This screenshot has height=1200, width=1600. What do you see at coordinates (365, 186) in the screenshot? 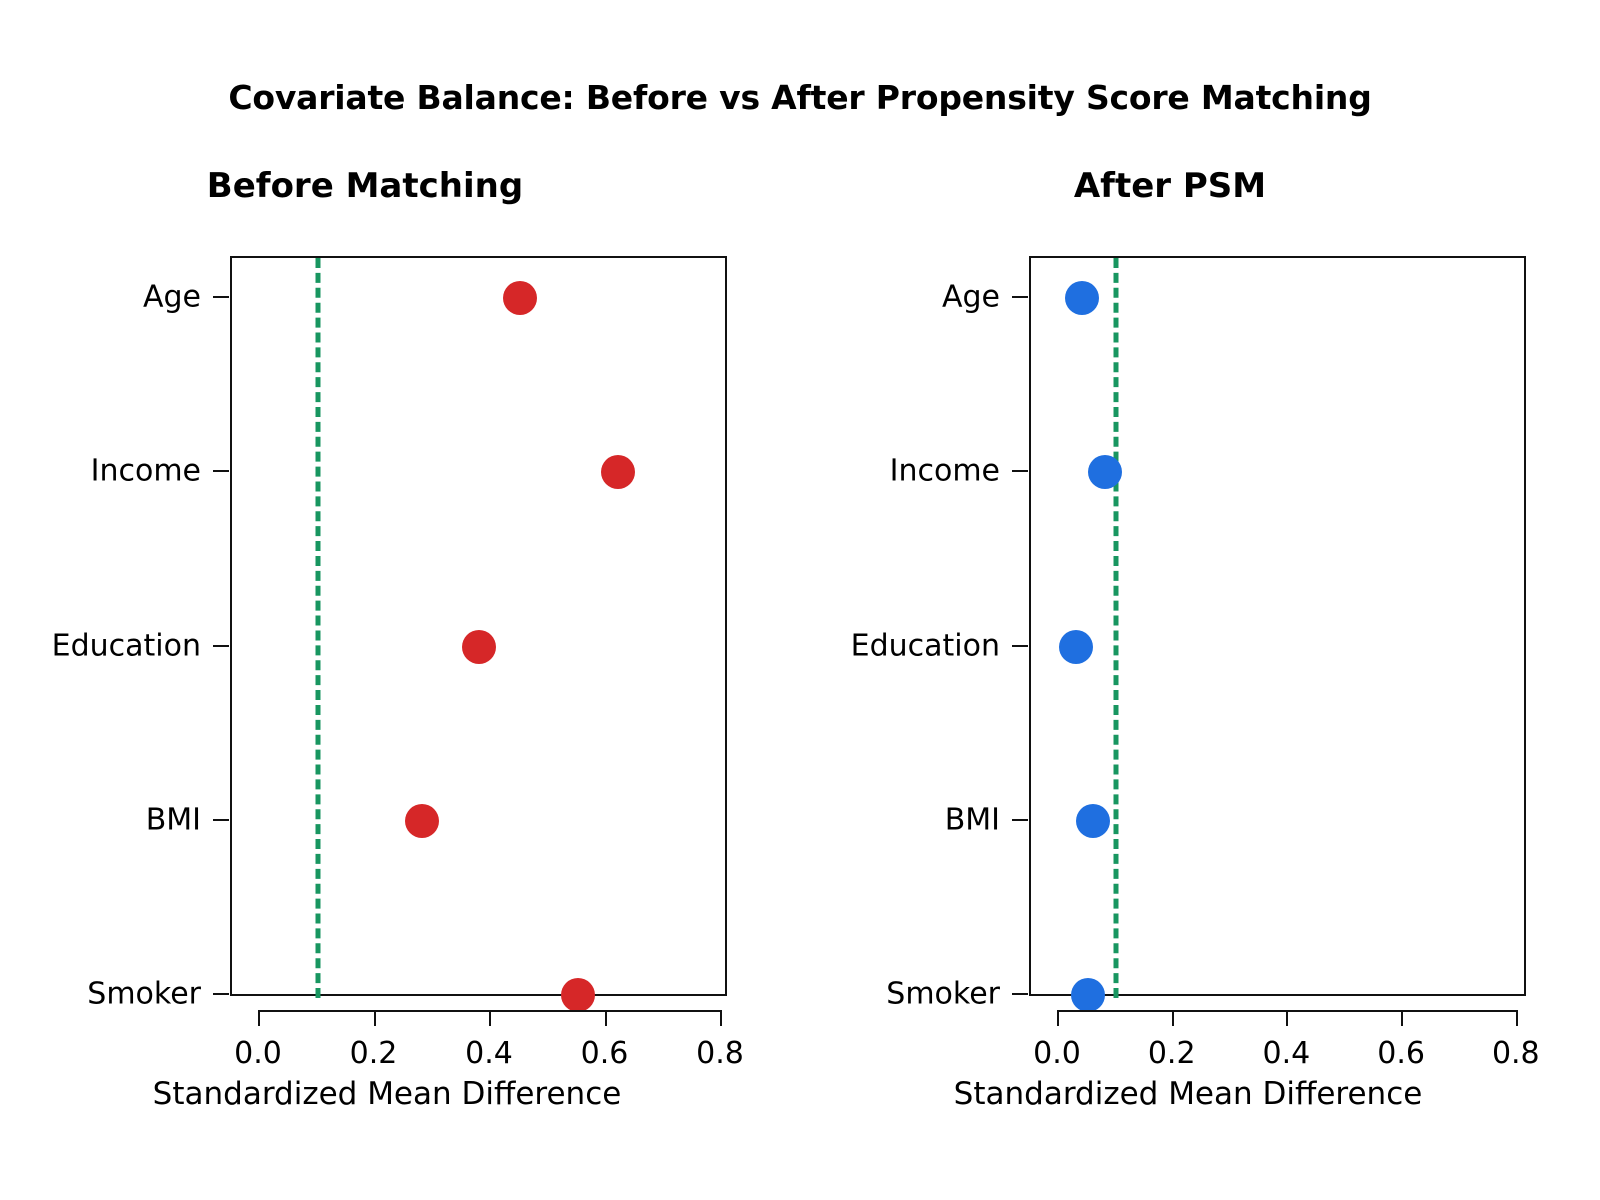
I see `panel-title-before: Before Matching` at bounding box center [365, 186].